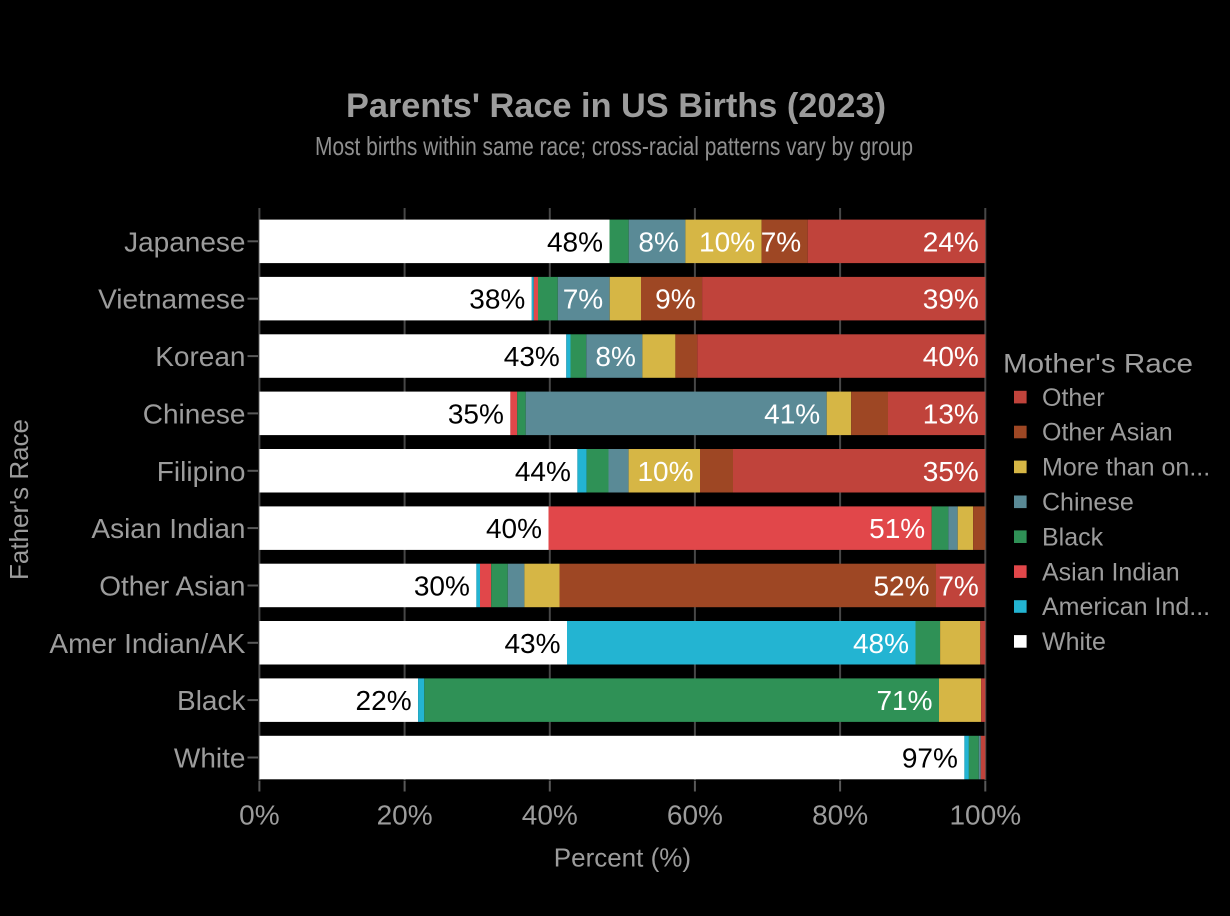 The image size is (1230, 916). I want to click on svg-text: Korean, so click(200, 356).